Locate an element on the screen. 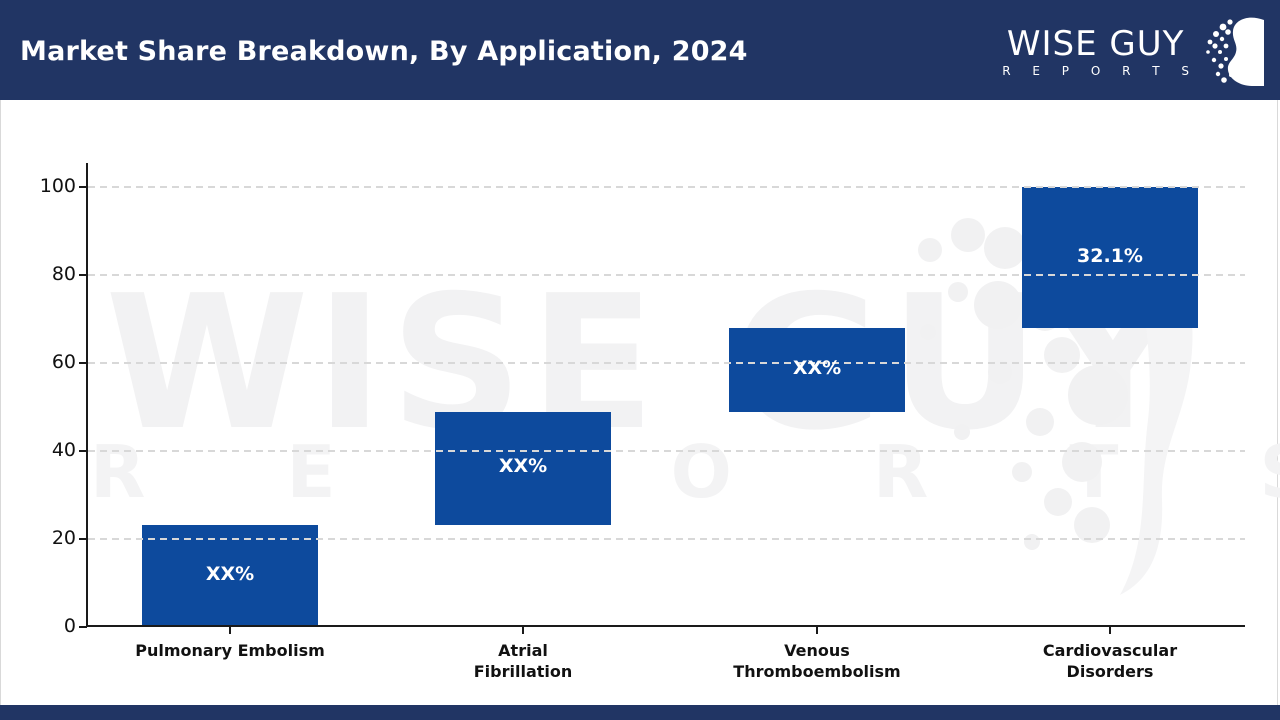  y-axis-line is located at coordinates (87, 395).